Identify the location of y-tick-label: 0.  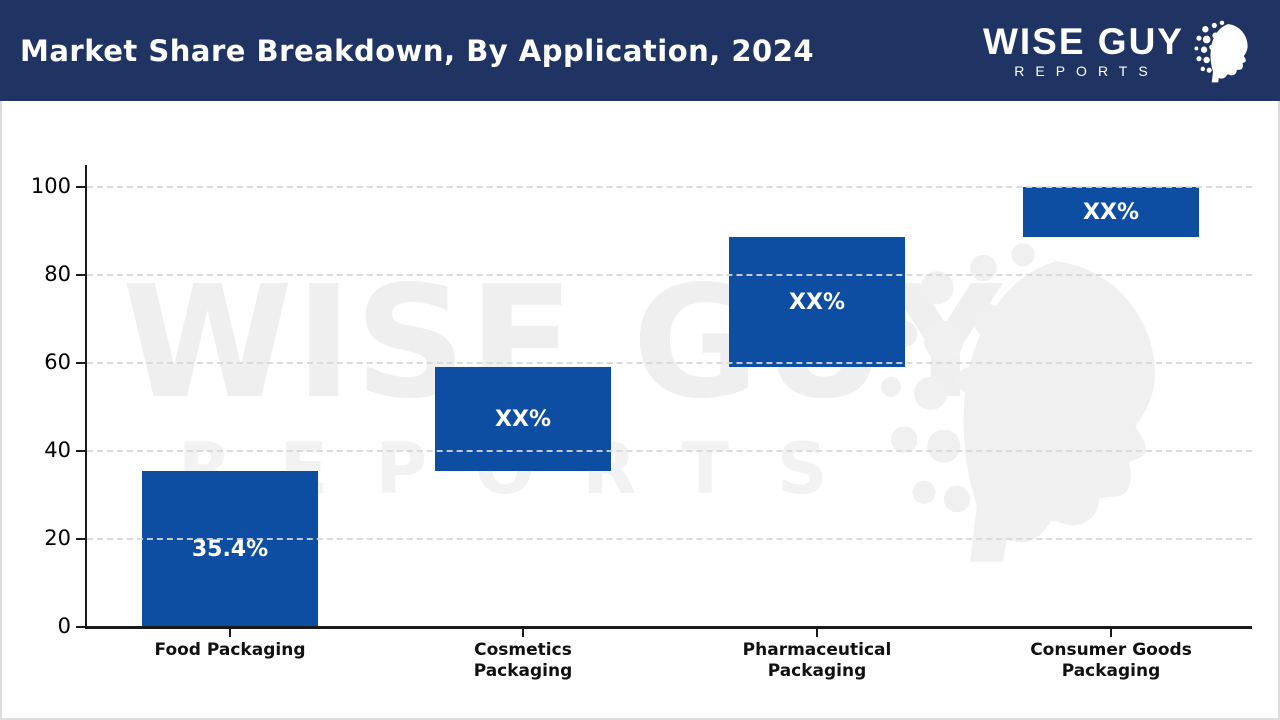
(64, 626).